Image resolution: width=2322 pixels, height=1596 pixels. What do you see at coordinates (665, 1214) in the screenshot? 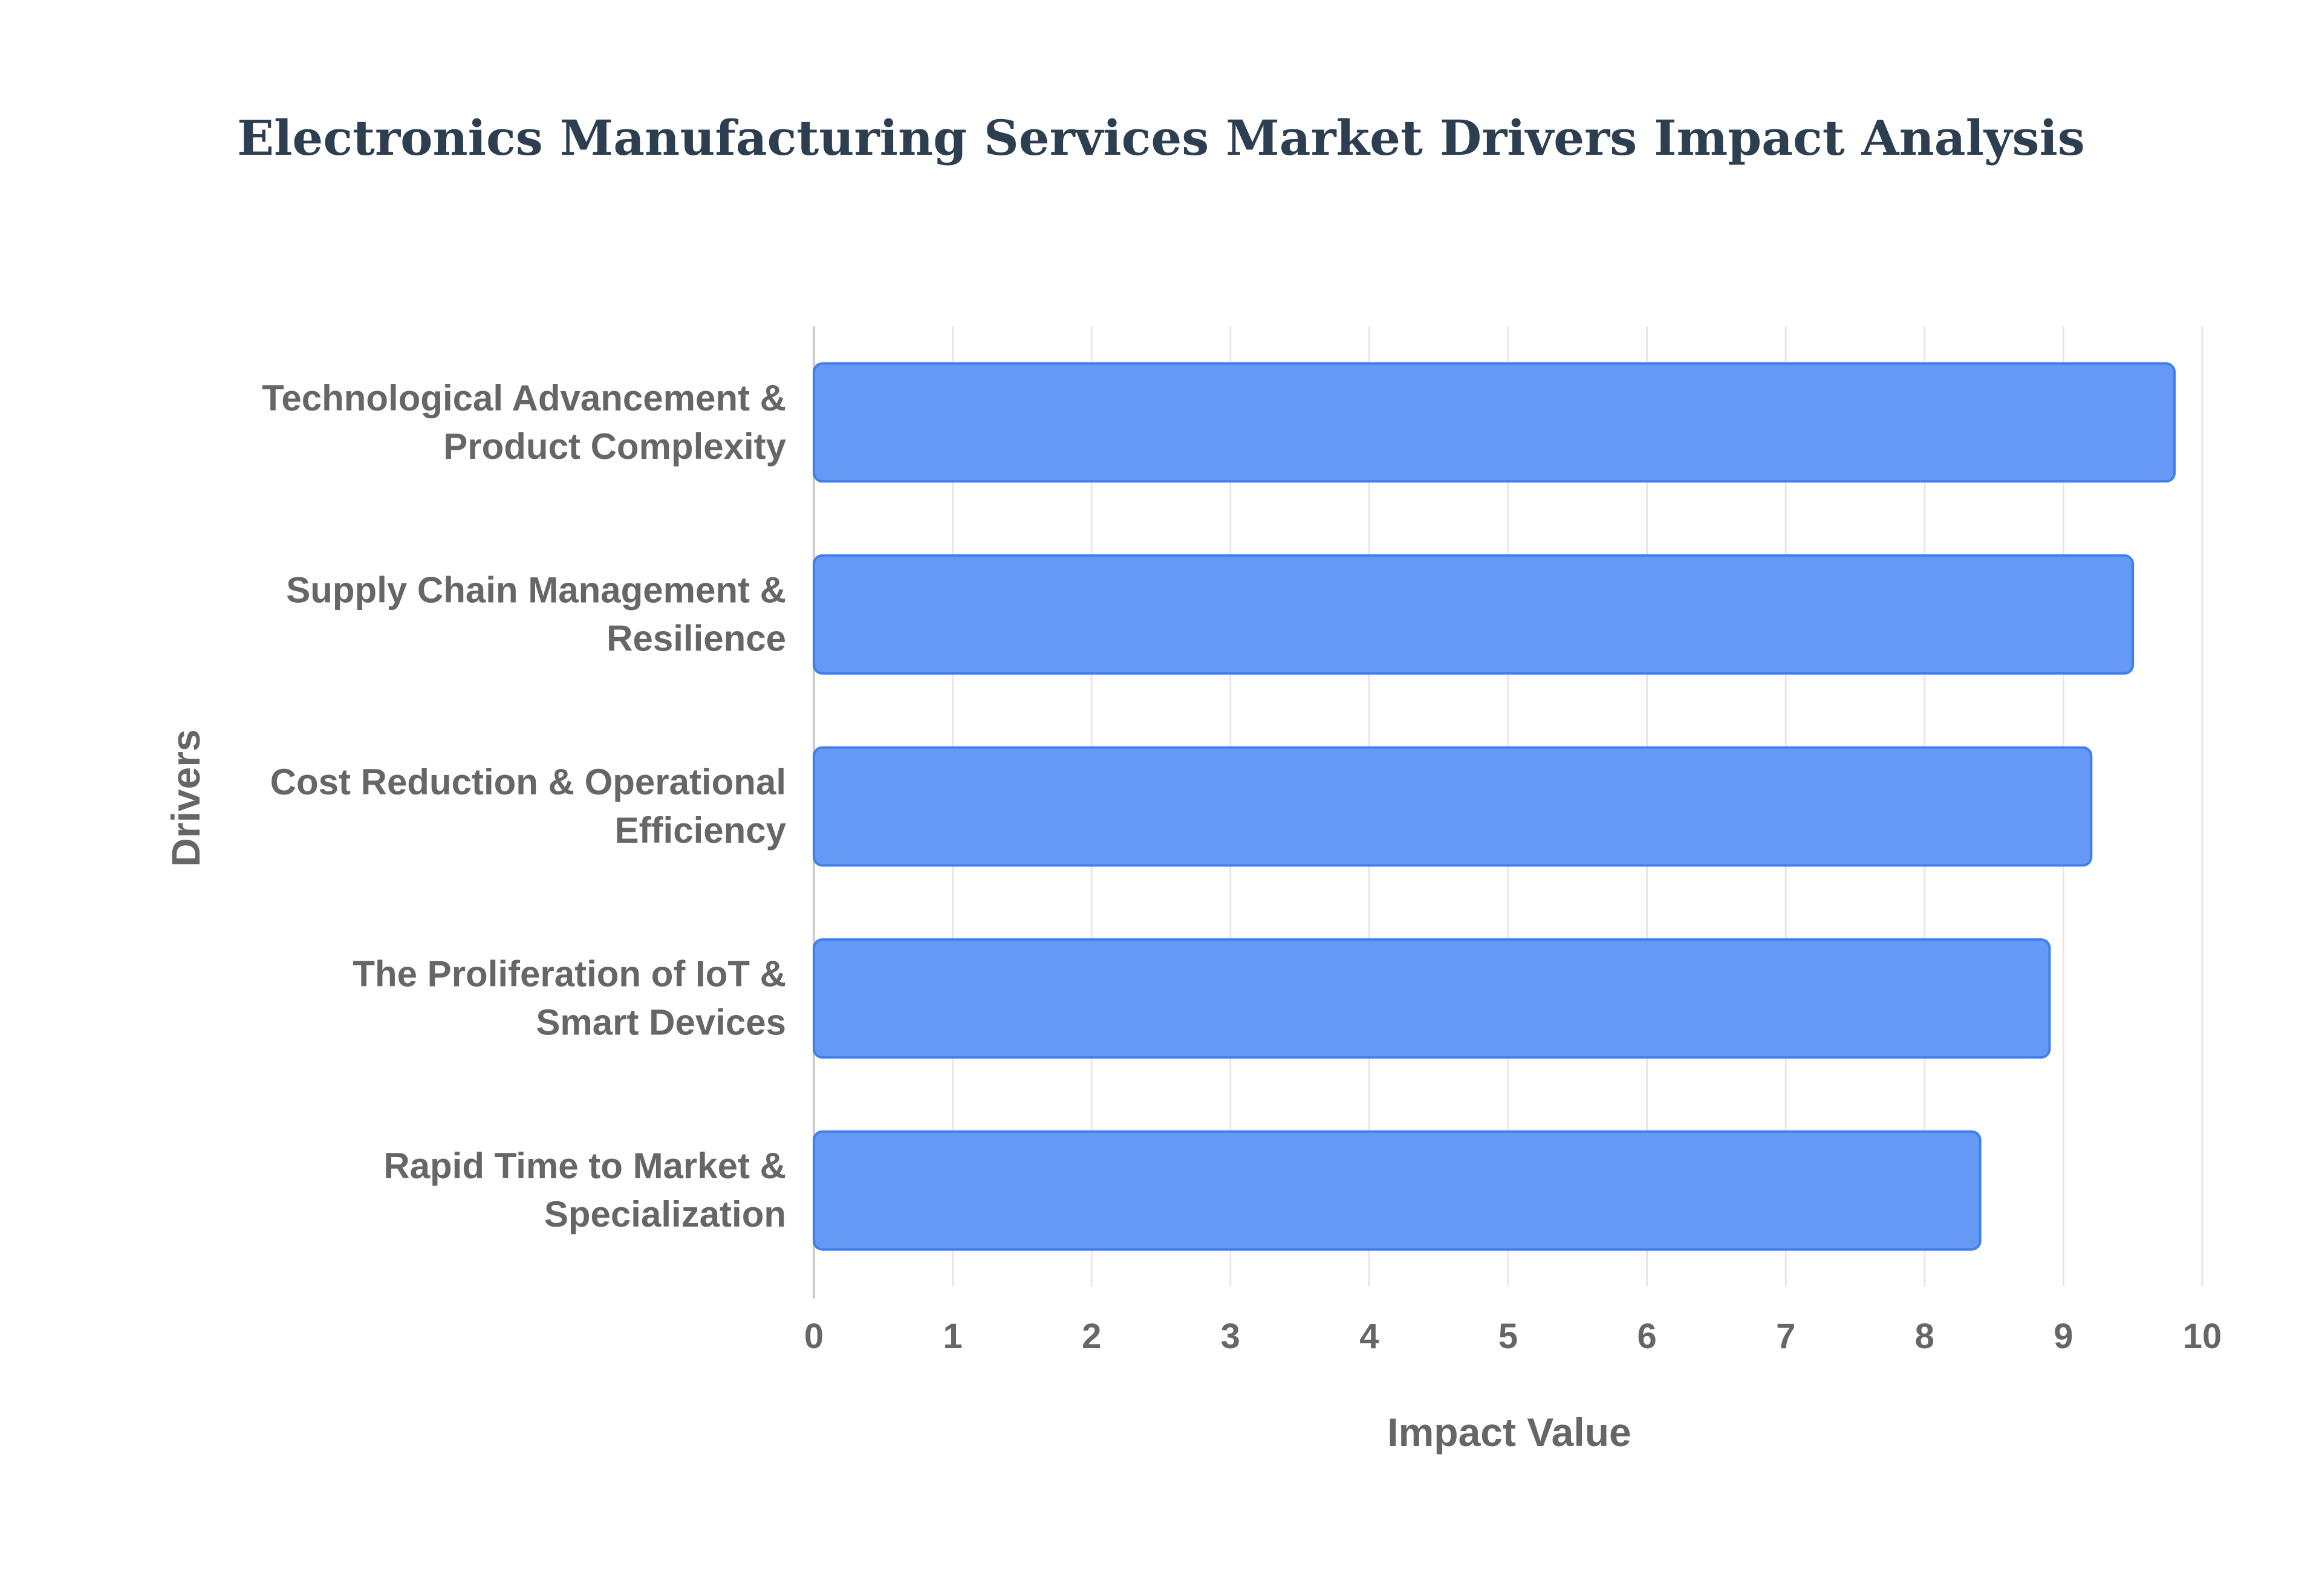
I see `category-label: Specialization` at bounding box center [665, 1214].